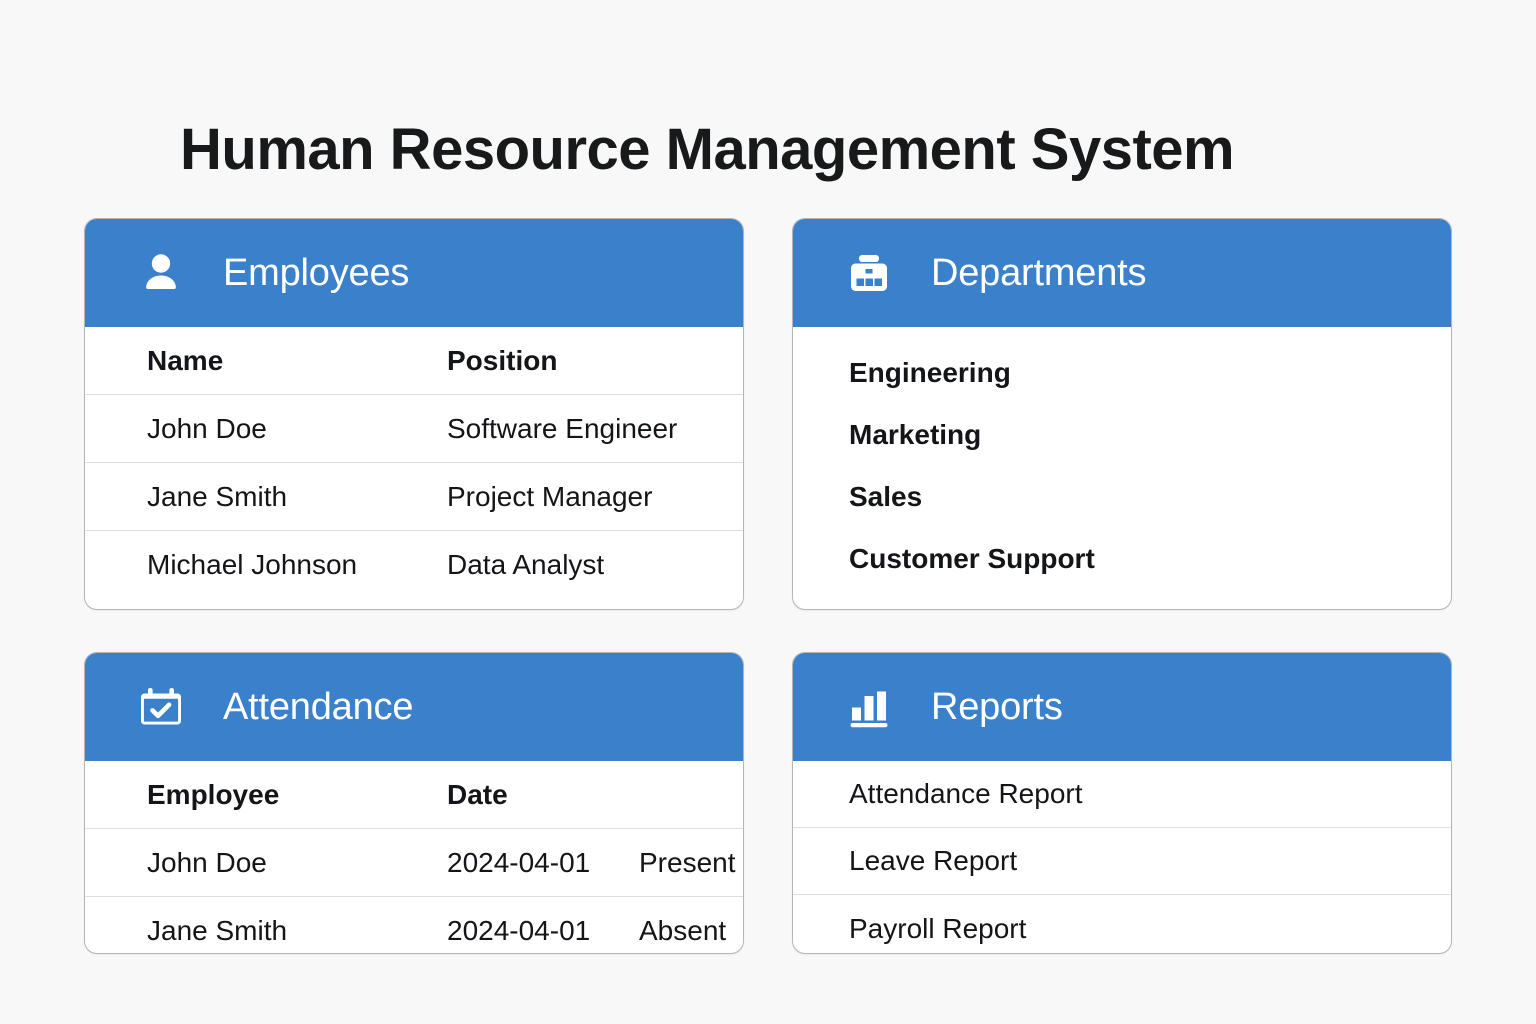  What do you see at coordinates (316, 273) in the screenshot?
I see `card-title-employees: Employees` at bounding box center [316, 273].